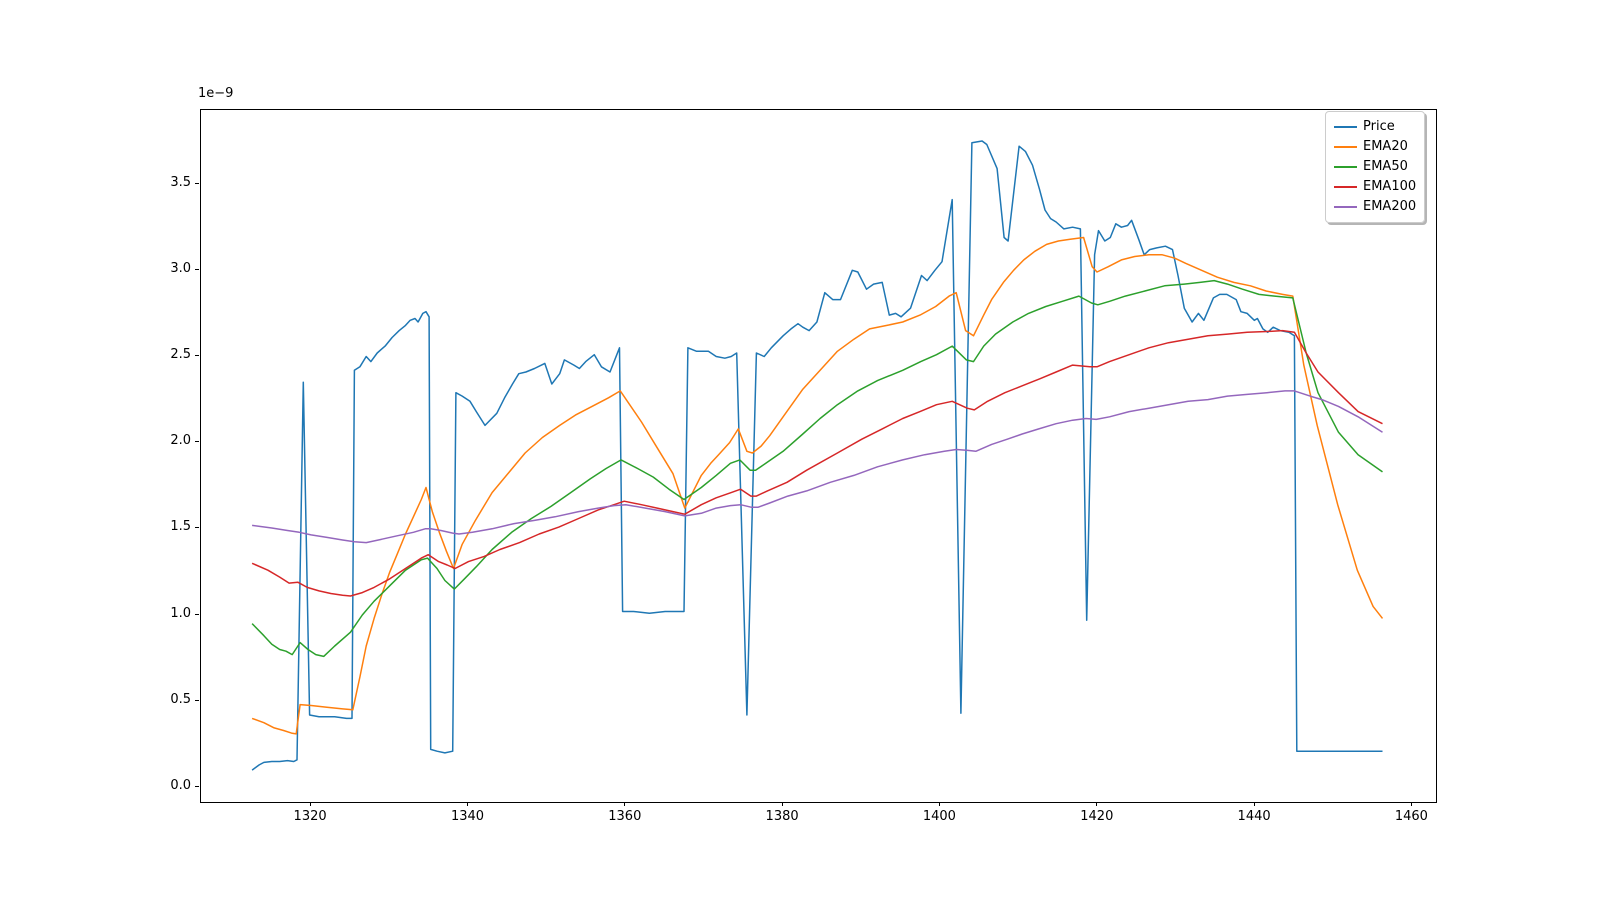  I want to click on y-tick-label: 0.0, so click(180, 785).